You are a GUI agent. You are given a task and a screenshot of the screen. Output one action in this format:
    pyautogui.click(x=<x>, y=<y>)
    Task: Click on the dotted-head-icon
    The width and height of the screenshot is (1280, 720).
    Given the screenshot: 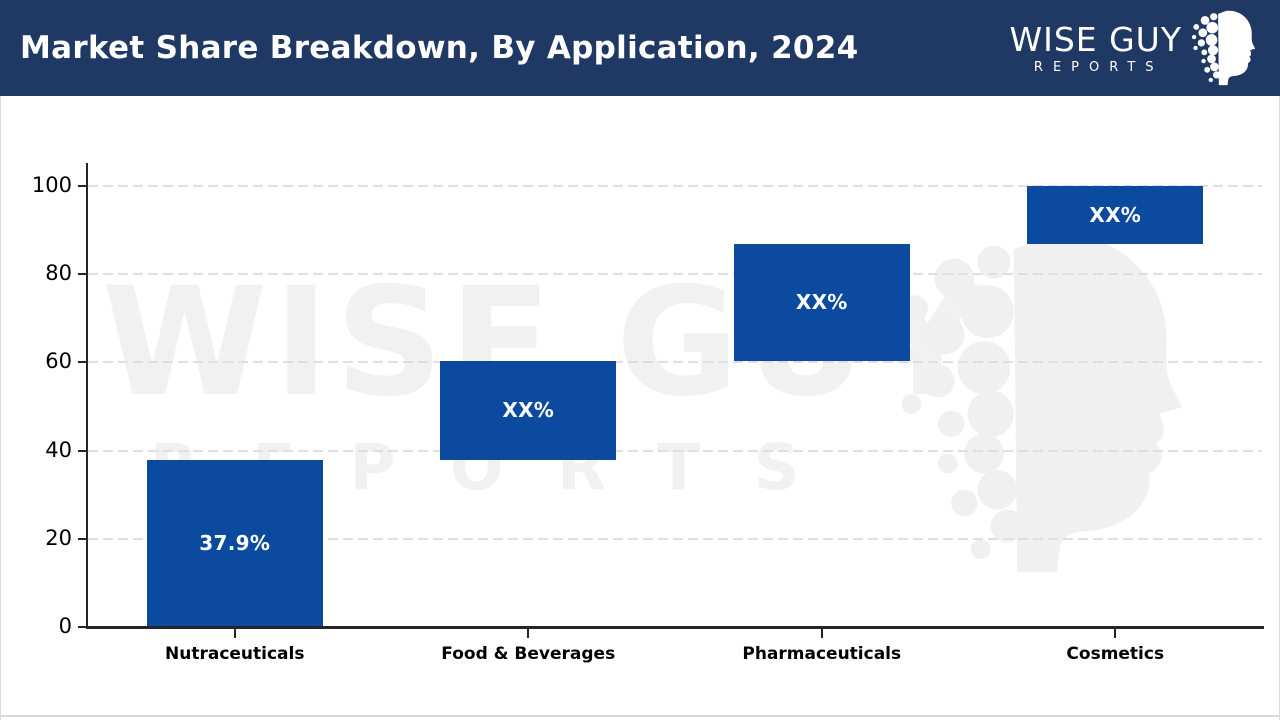 What is the action you would take?
    pyautogui.click(x=1221, y=48)
    